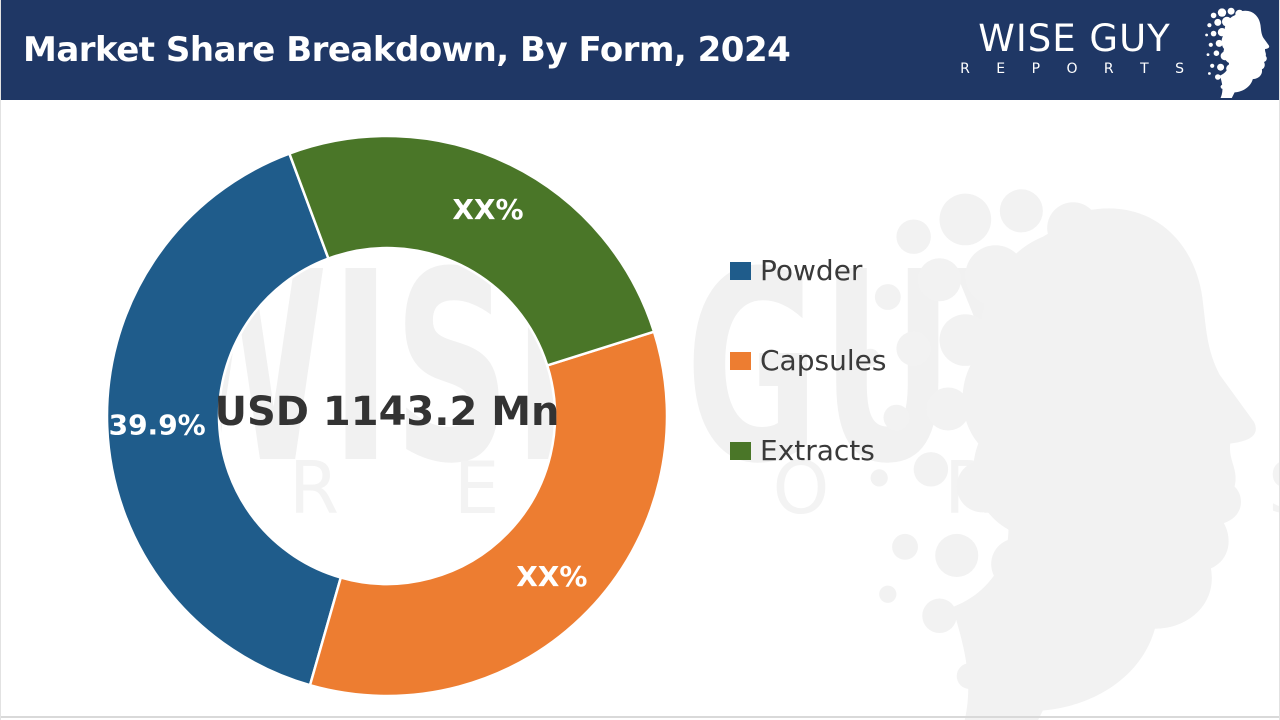  What do you see at coordinates (740, 361) in the screenshot?
I see `legend-swatch-capsules` at bounding box center [740, 361].